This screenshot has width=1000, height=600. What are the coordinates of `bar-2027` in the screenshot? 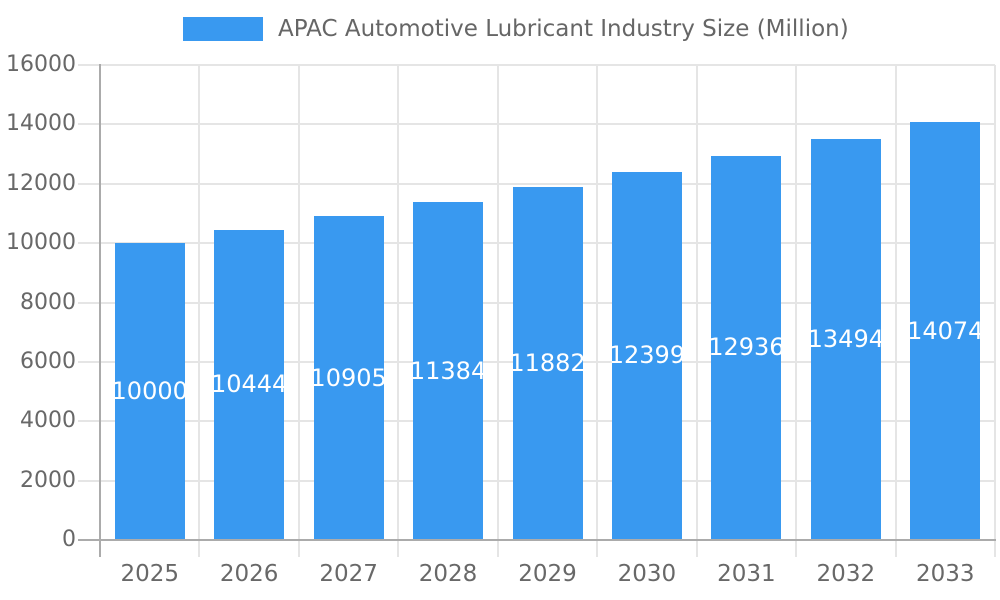 It's located at (348, 377).